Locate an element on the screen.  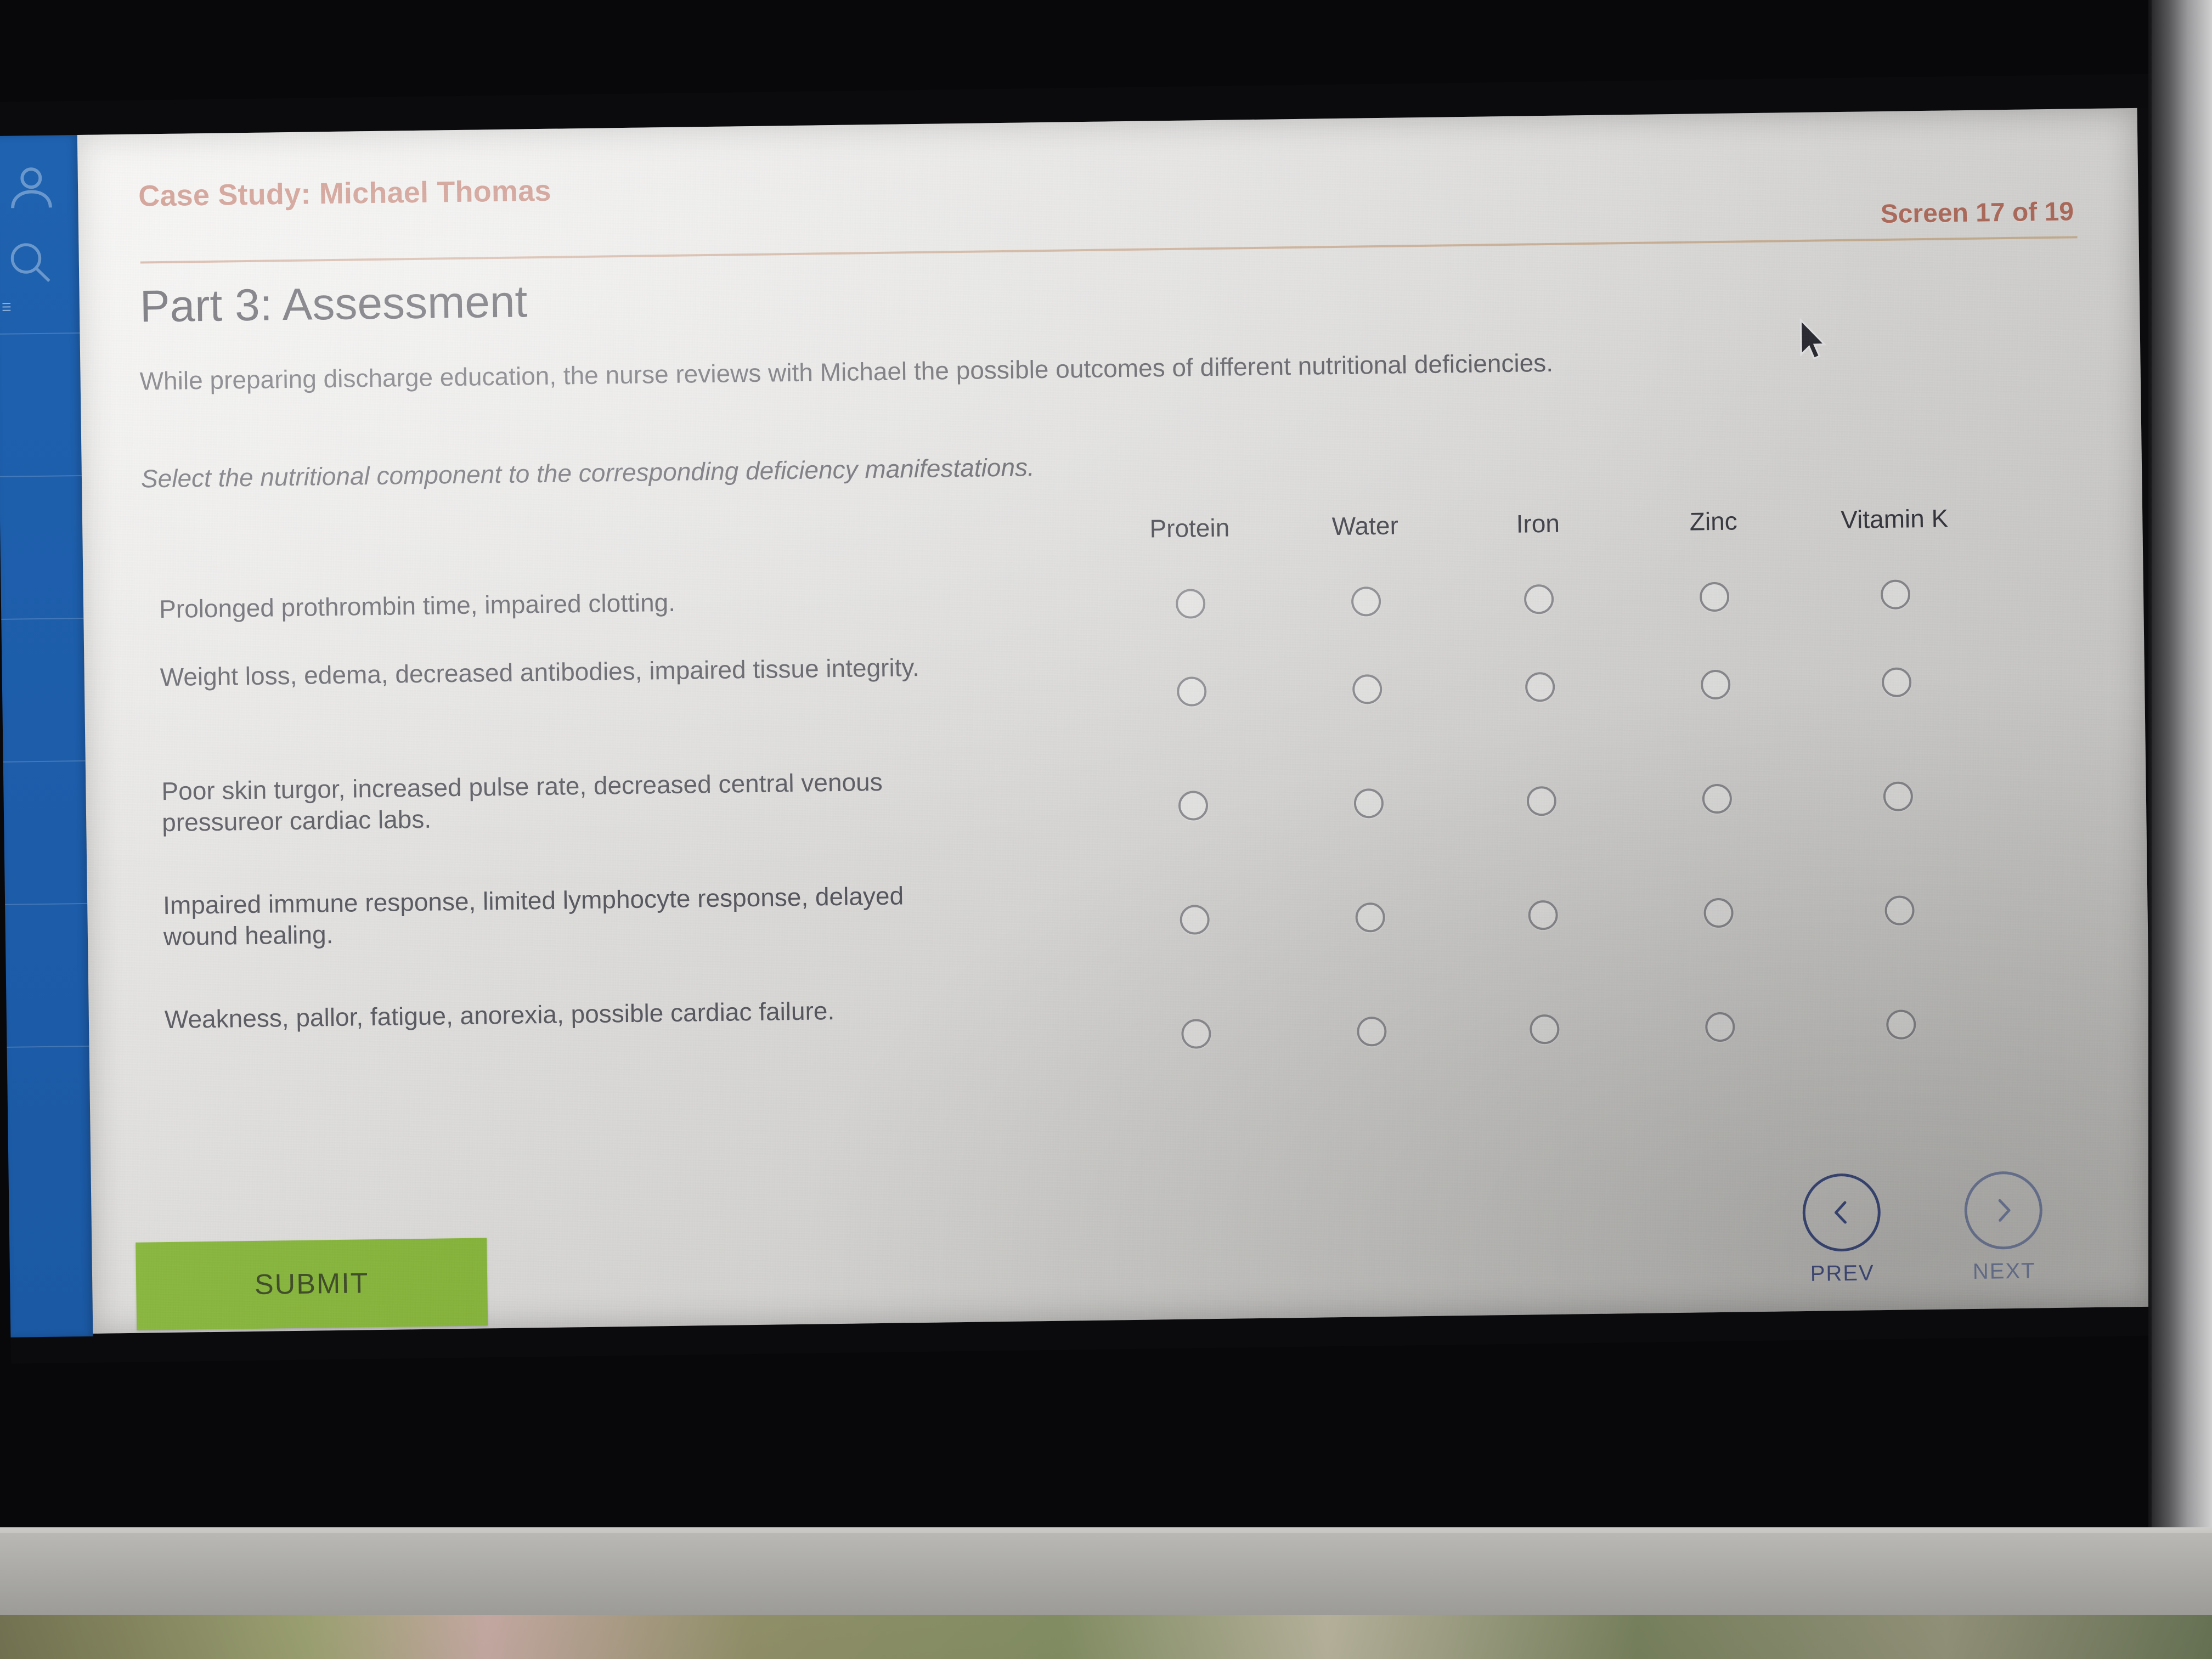
column-header-iron: Iron is located at coordinates (1538, 523).